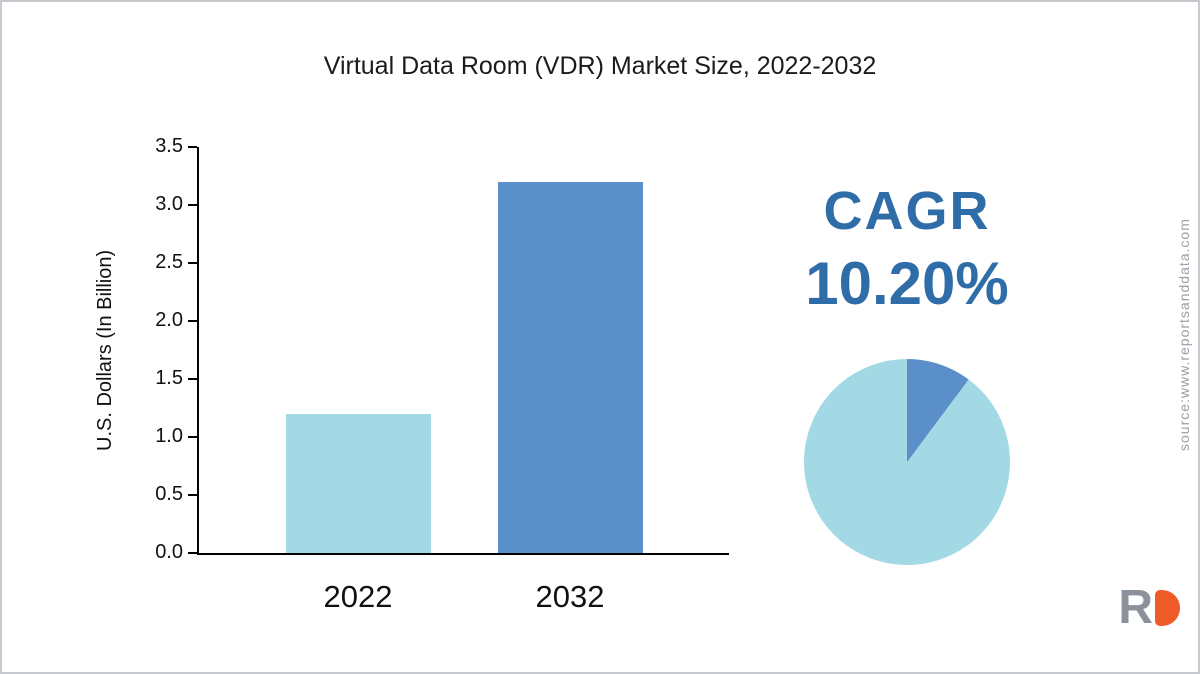  What do you see at coordinates (169, 436) in the screenshot?
I see `y-axis-tick-label: 1.0` at bounding box center [169, 436].